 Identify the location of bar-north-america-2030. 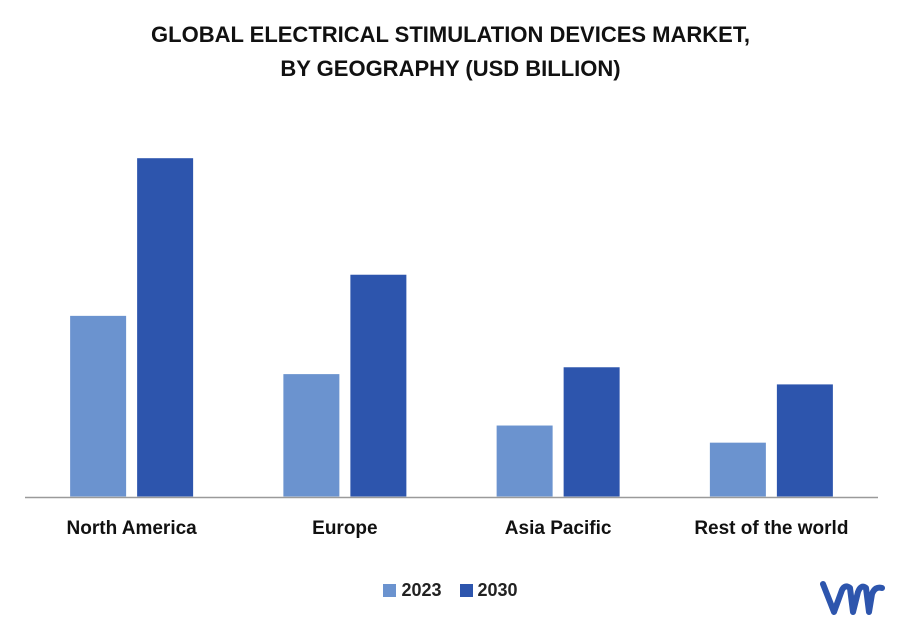
(165, 327).